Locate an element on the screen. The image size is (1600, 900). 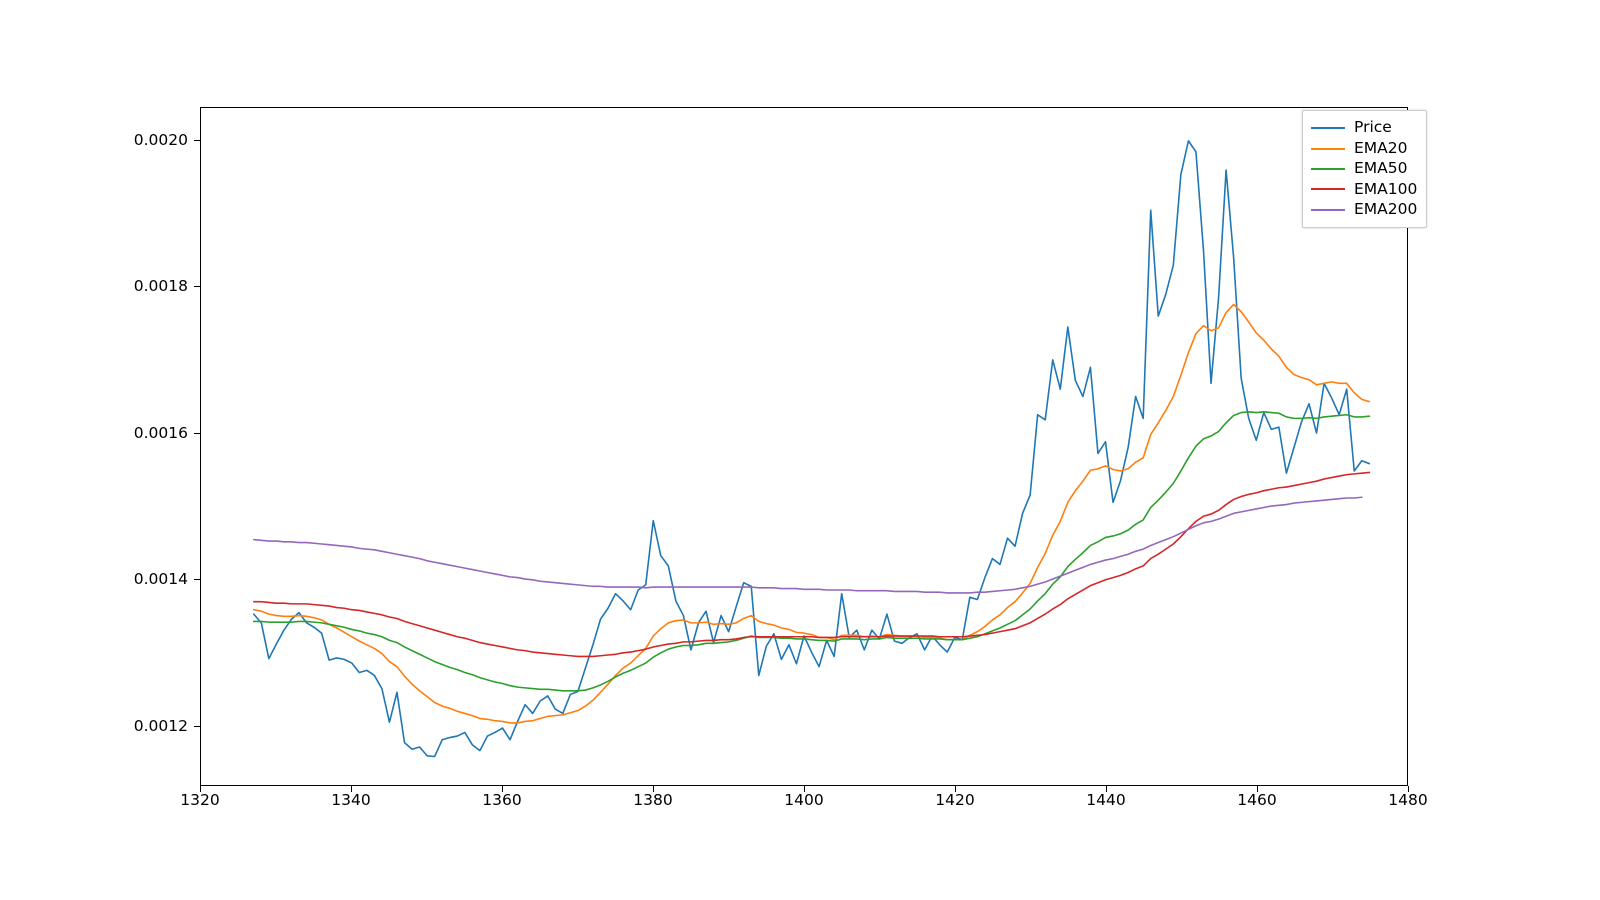
x-tick-label: 1420 is located at coordinates (955, 800).